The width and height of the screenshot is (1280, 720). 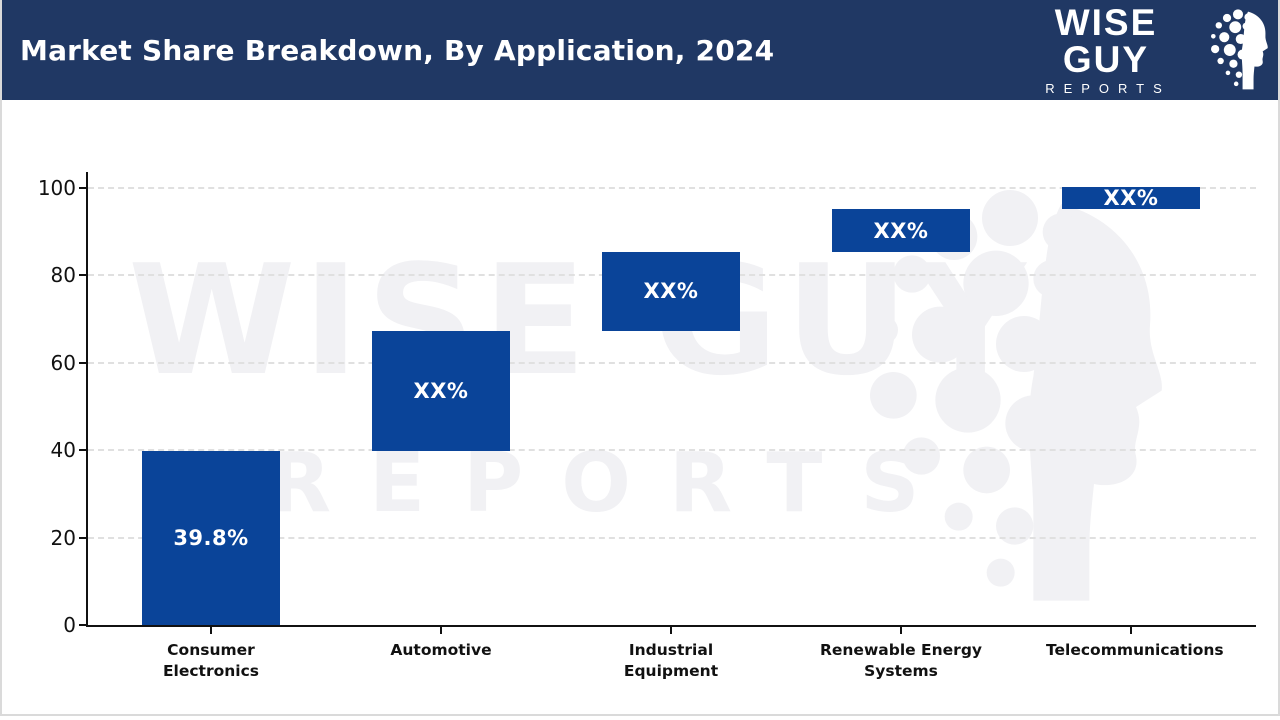 What do you see at coordinates (56, 187) in the screenshot?
I see `y-tick-label: 100` at bounding box center [56, 187].